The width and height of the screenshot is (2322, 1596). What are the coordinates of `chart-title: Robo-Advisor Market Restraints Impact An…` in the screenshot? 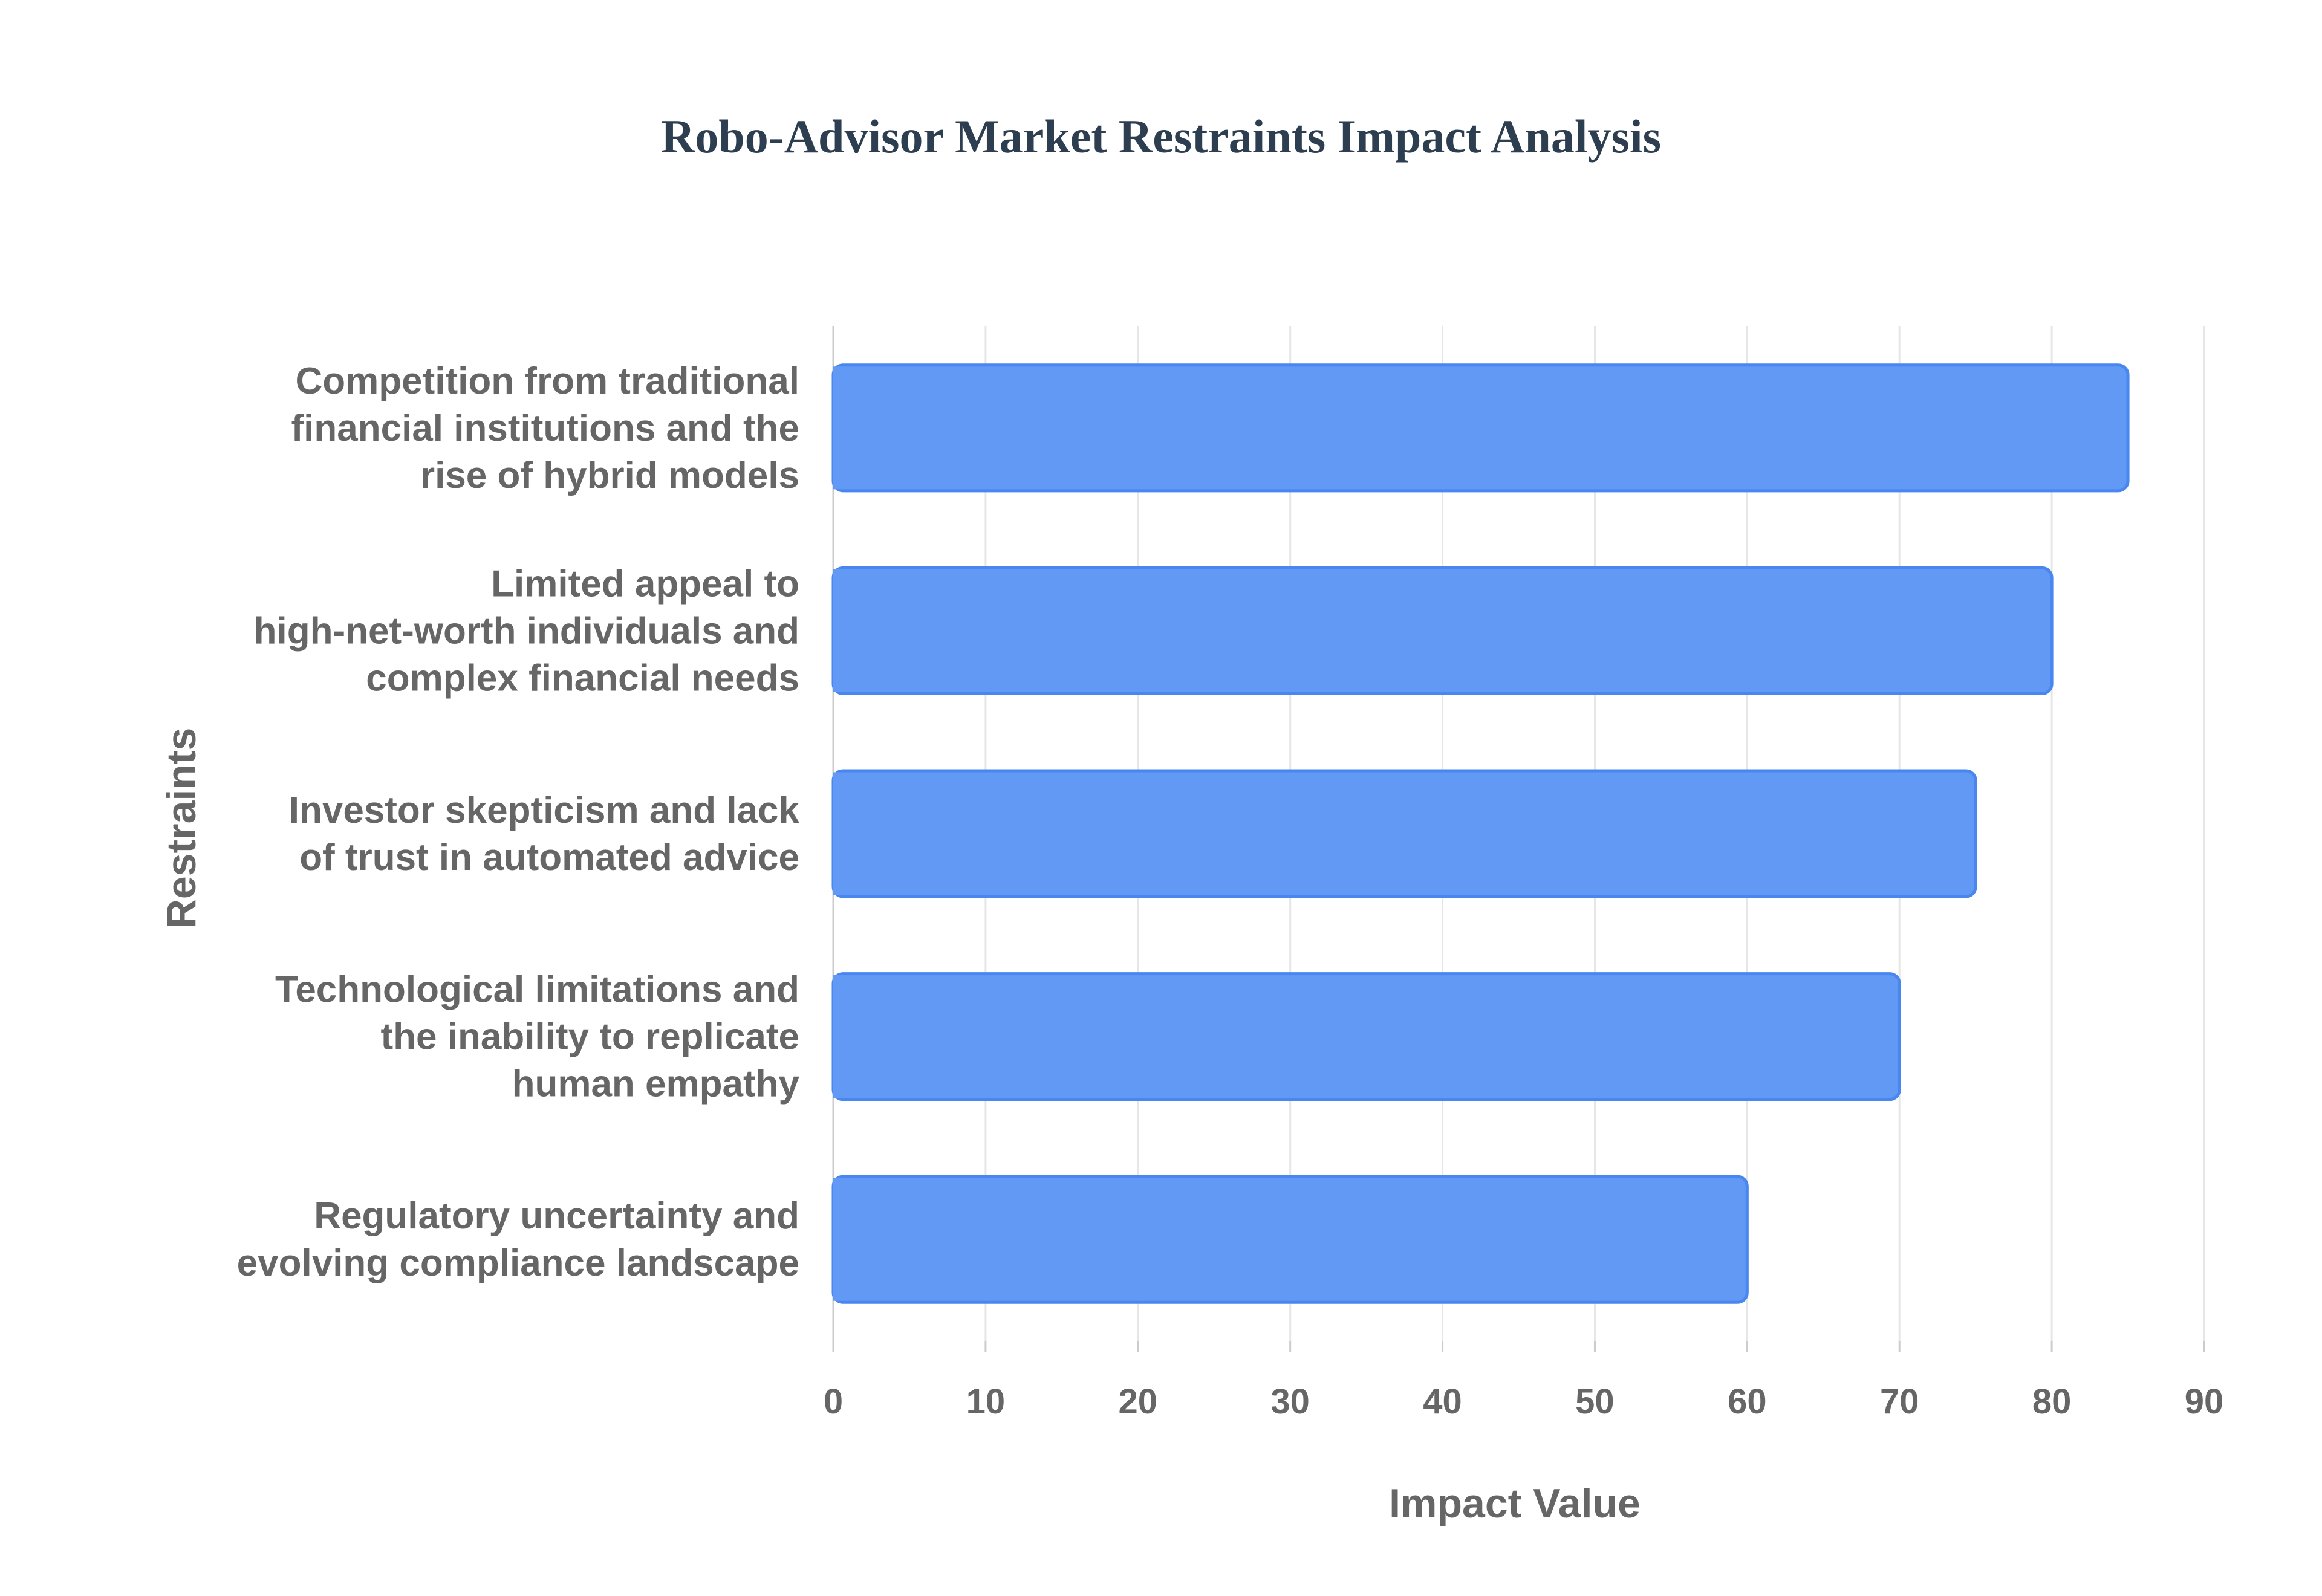 It's located at (1161, 136).